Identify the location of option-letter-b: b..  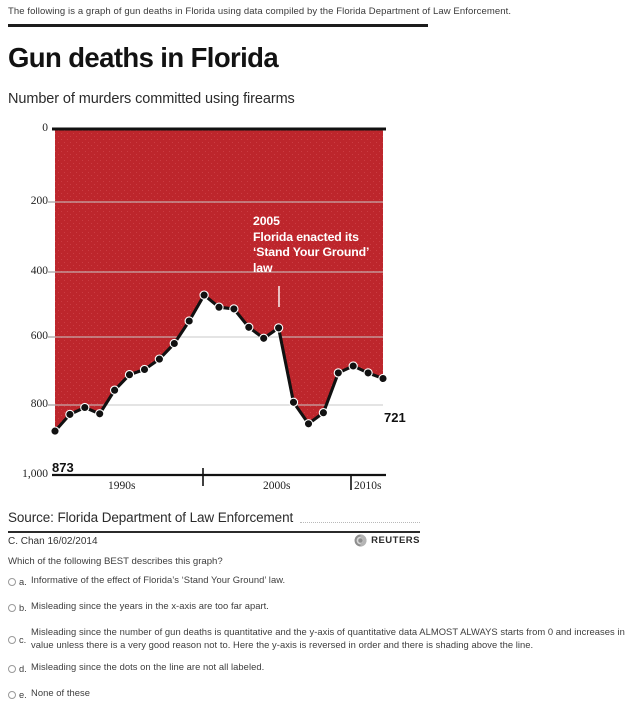
(23, 608).